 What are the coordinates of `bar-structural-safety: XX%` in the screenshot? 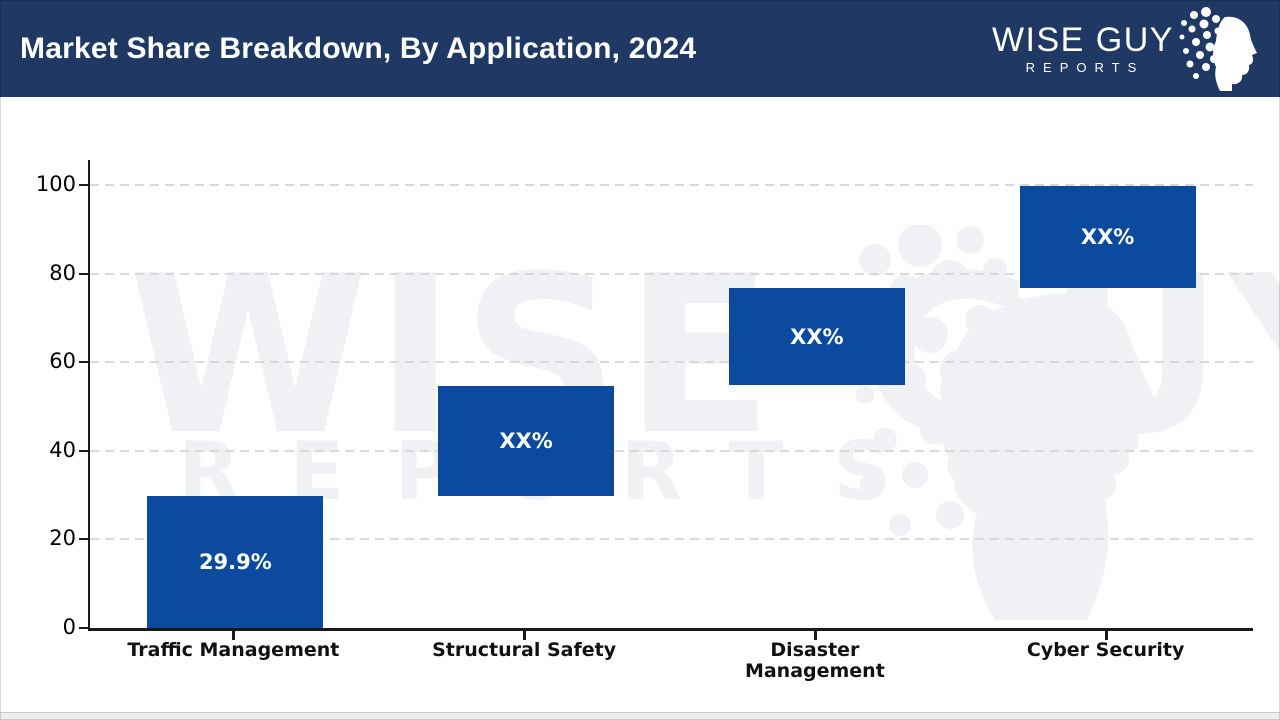 It's located at (526, 440).